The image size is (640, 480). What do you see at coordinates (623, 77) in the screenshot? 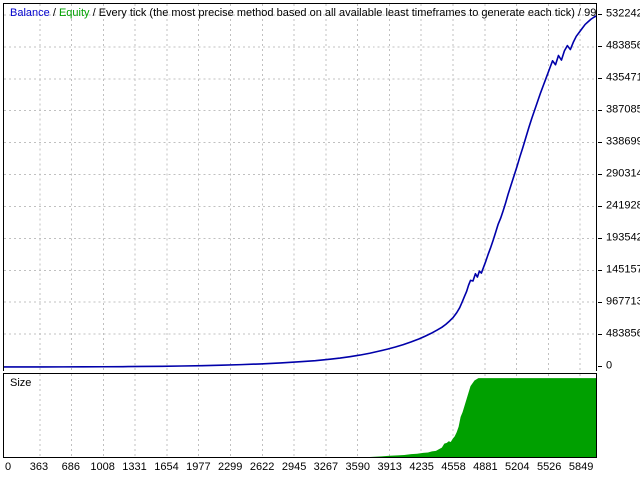
I see `y-axis-label: 43547112` at bounding box center [623, 77].